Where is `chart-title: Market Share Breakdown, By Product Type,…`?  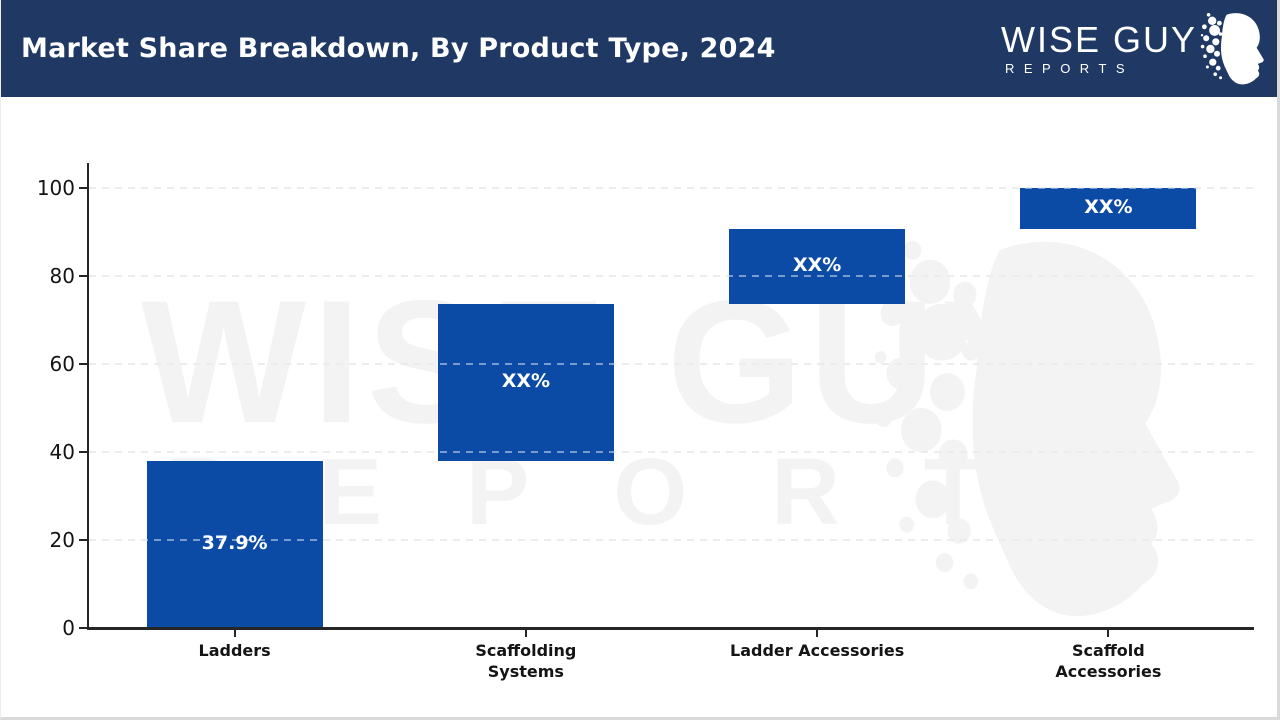
chart-title: Market Share Breakdown, By Product Type,… is located at coordinates (398, 48).